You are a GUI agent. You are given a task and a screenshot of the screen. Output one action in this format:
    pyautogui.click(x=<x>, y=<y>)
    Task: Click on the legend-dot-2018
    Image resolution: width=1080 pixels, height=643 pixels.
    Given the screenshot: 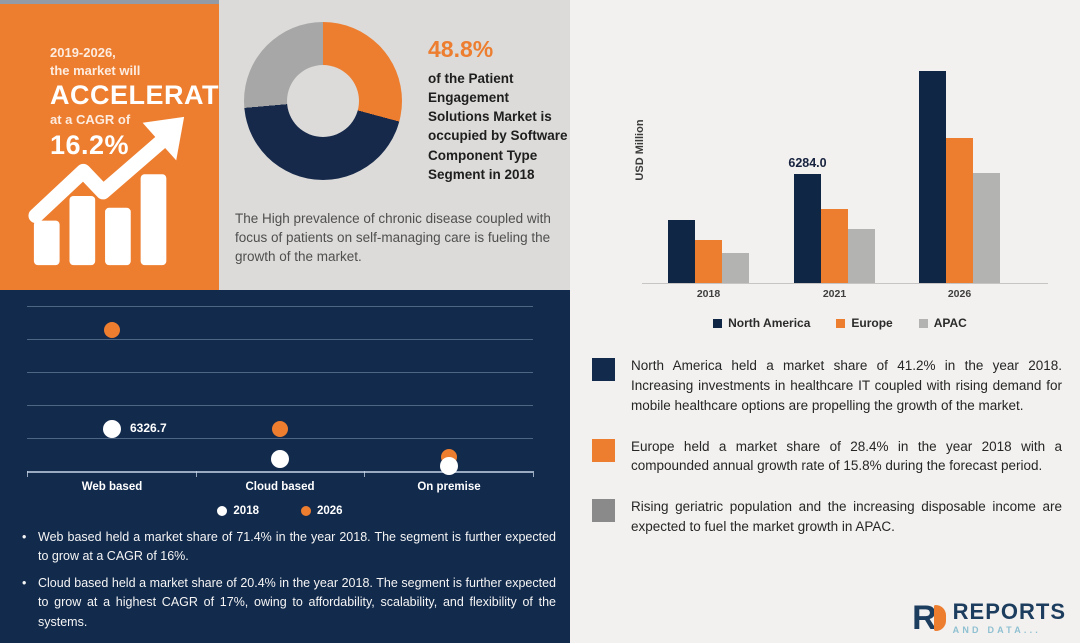 What is the action you would take?
    pyautogui.click(x=222, y=511)
    